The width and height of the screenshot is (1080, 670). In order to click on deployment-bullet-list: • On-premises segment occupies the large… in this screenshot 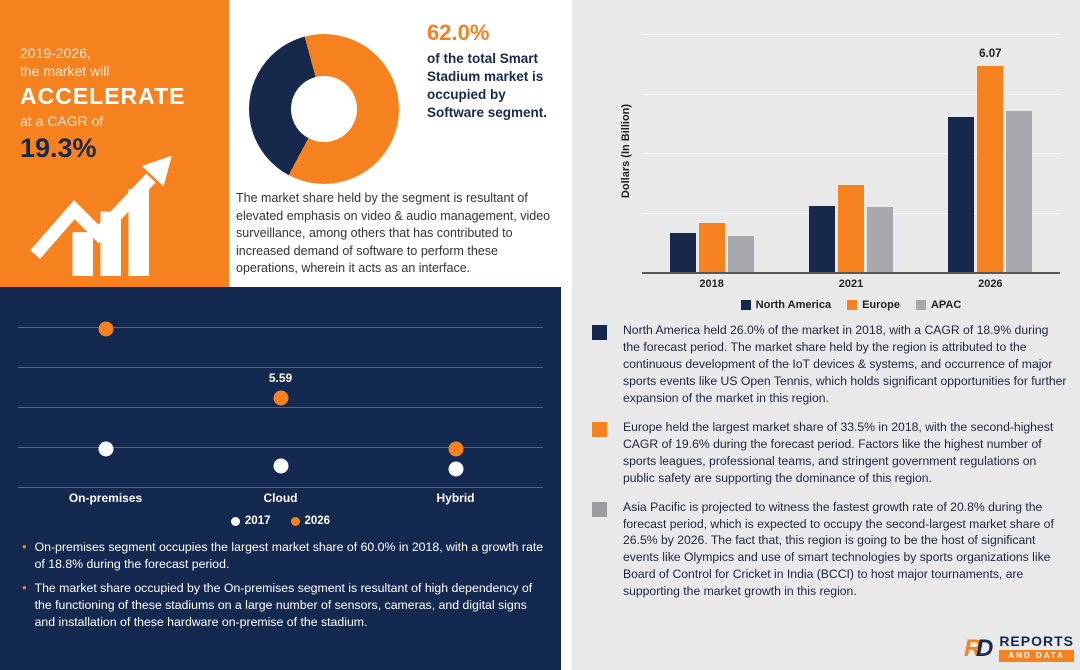, I will do `click(284, 588)`.